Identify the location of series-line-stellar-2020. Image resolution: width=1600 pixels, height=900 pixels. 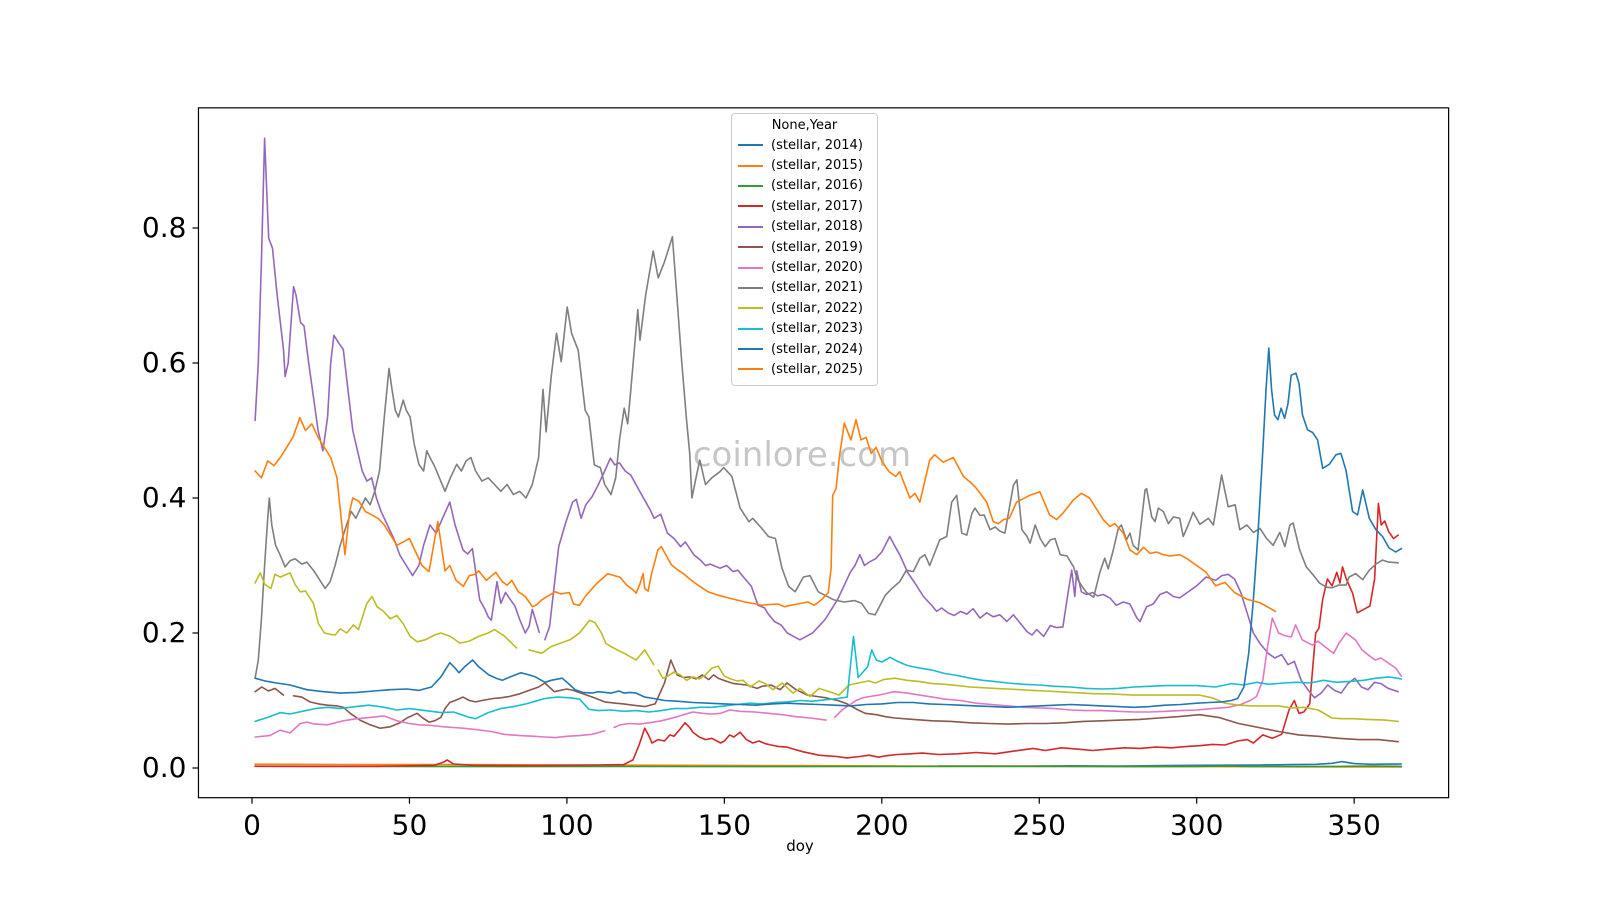
(828, 678).